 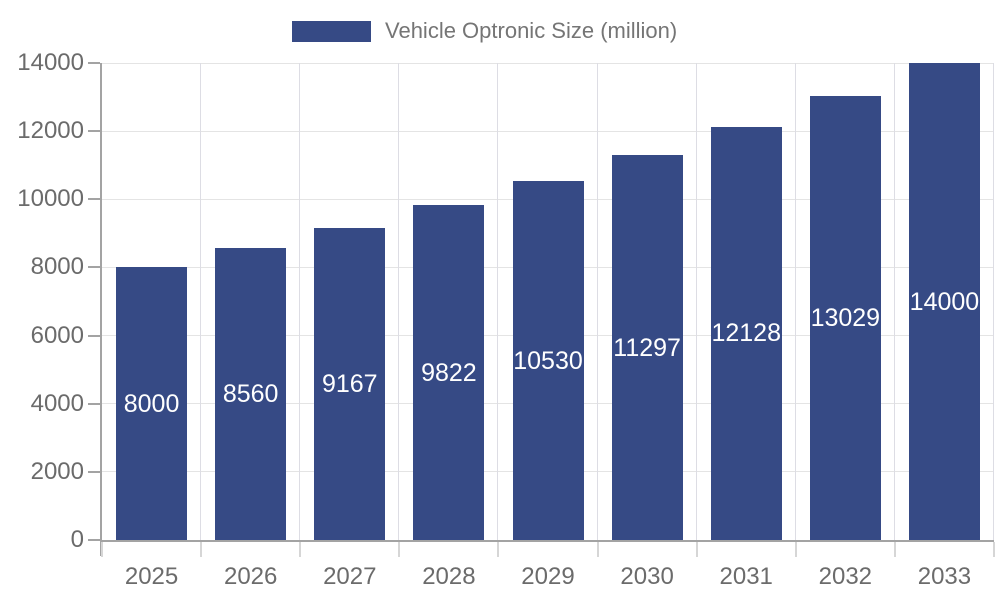 What do you see at coordinates (944, 576) in the screenshot?
I see `x-tick-label: 2033` at bounding box center [944, 576].